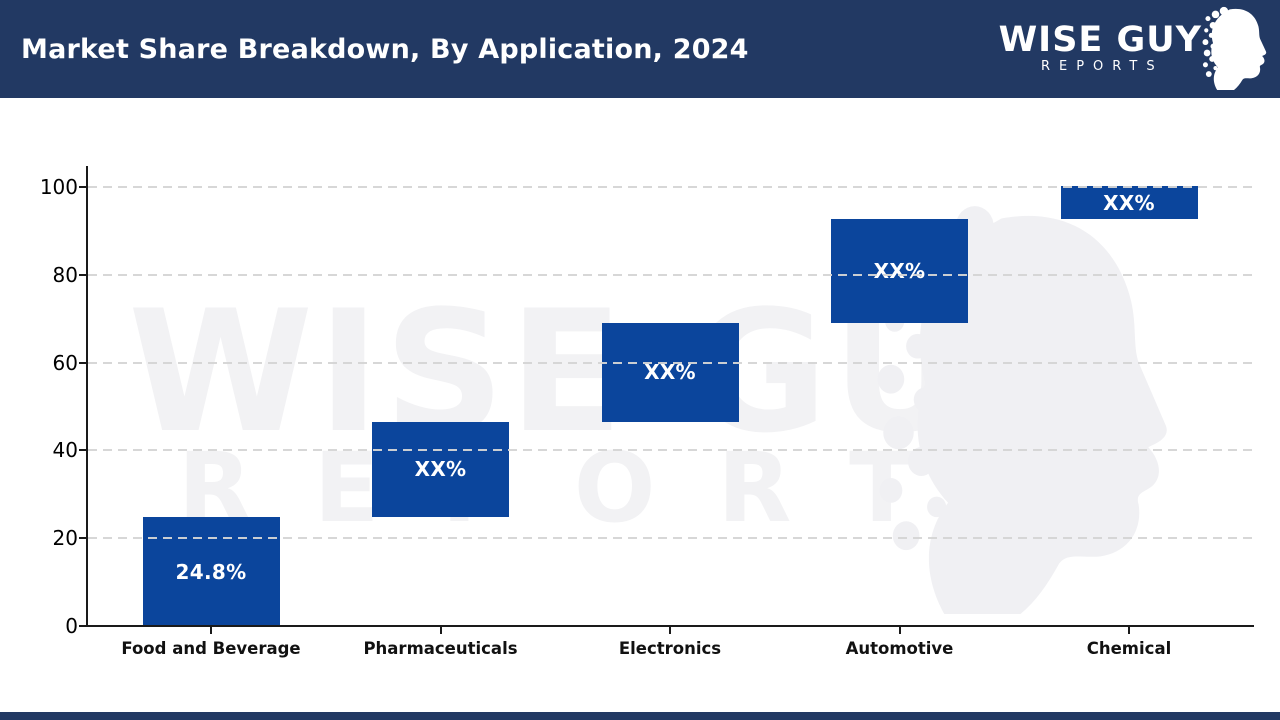  I want to click on gridline-y100, so click(671, 187).